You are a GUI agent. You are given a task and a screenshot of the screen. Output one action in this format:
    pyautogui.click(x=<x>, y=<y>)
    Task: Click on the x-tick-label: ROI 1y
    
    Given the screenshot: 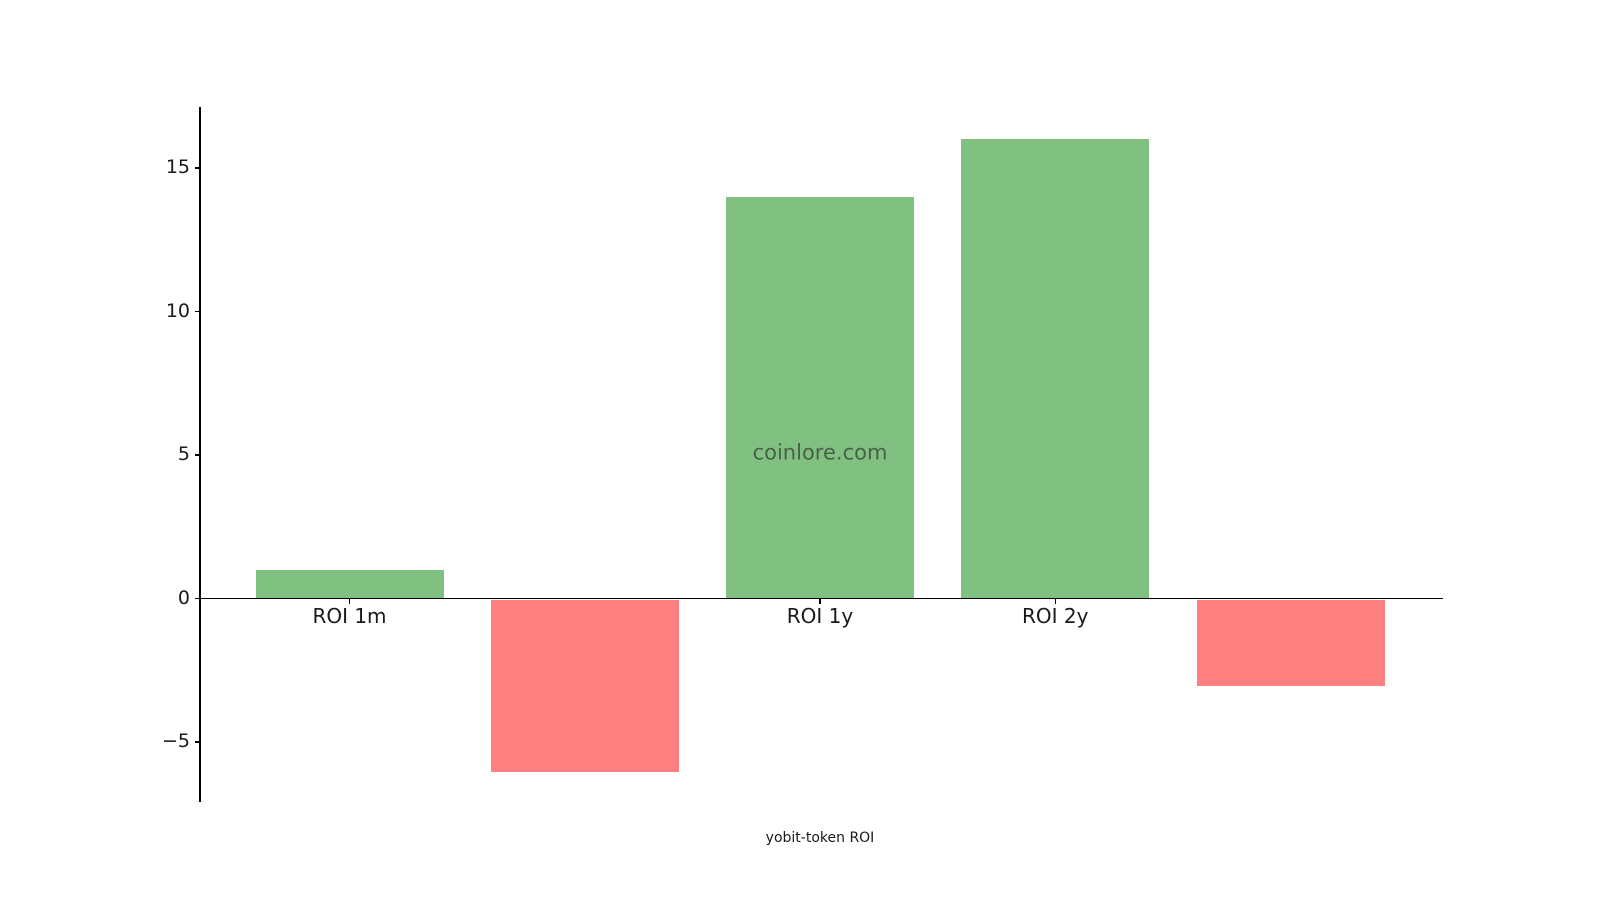 What is the action you would take?
    pyautogui.click(x=820, y=616)
    